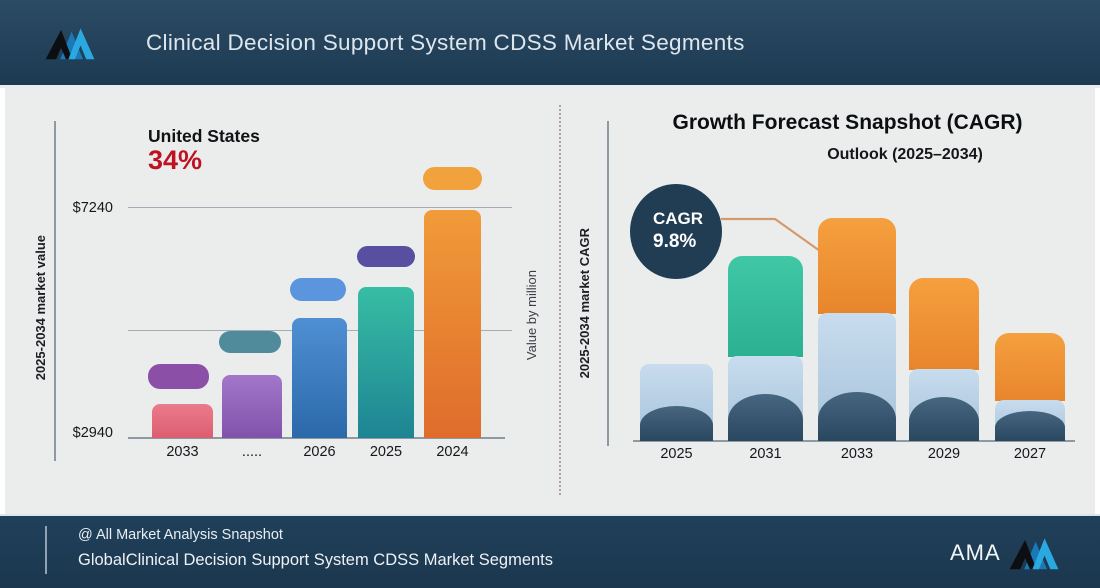 This screenshot has width=1100, height=588. Describe the element at coordinates (1030, 367) in the screenshot. I see `right-bar-2027-orangeR` at that location.